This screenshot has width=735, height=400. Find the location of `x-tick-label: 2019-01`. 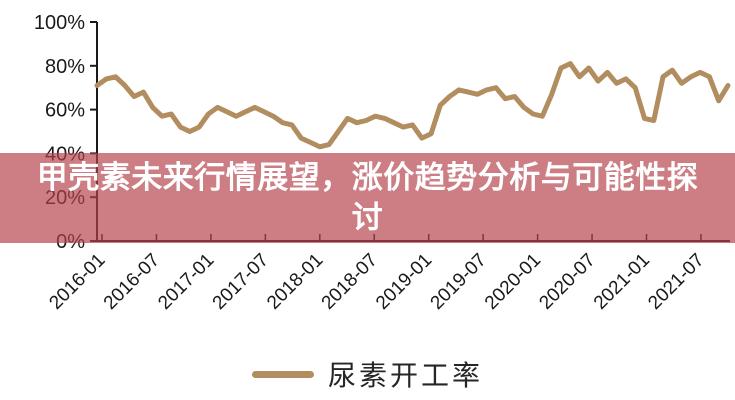

x-tick-label: 2019-01 is located at coordinates (404, 282).